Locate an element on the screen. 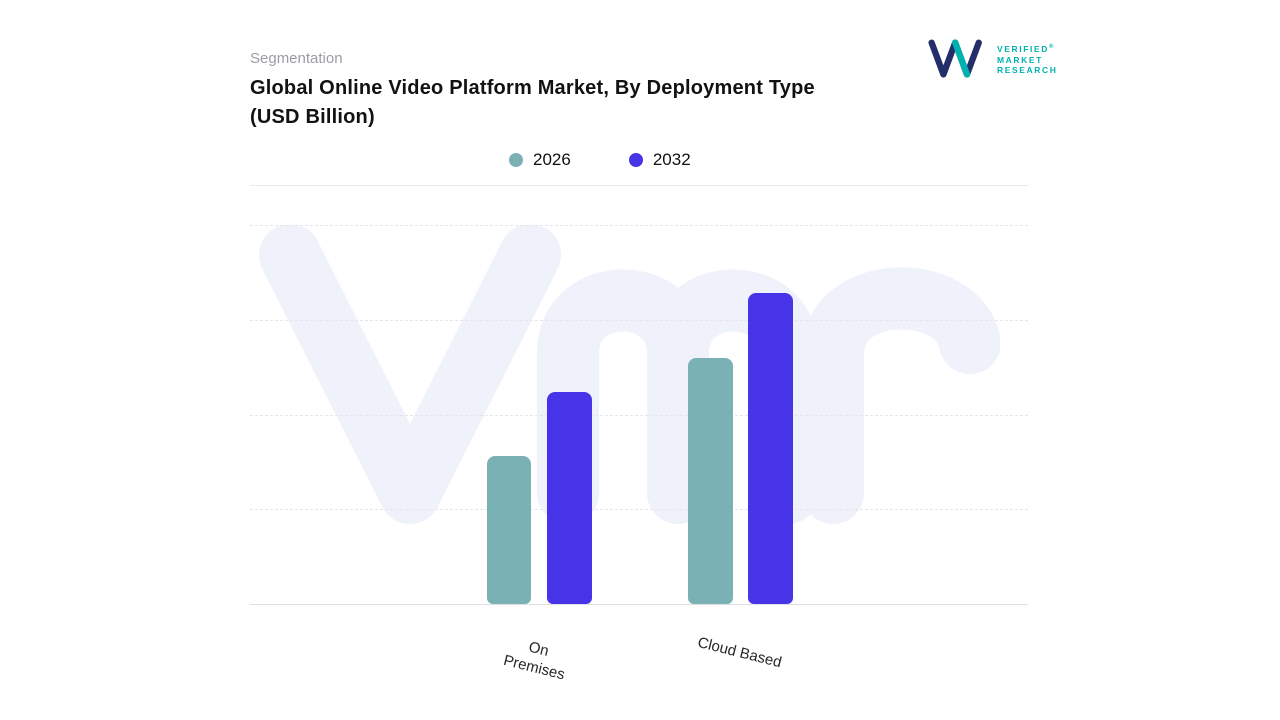 The width and height of the screenshot is (1280, 720). vmr-logo: VERIFIED® MARKET RESEARCH is located at coordinates (993, 59).